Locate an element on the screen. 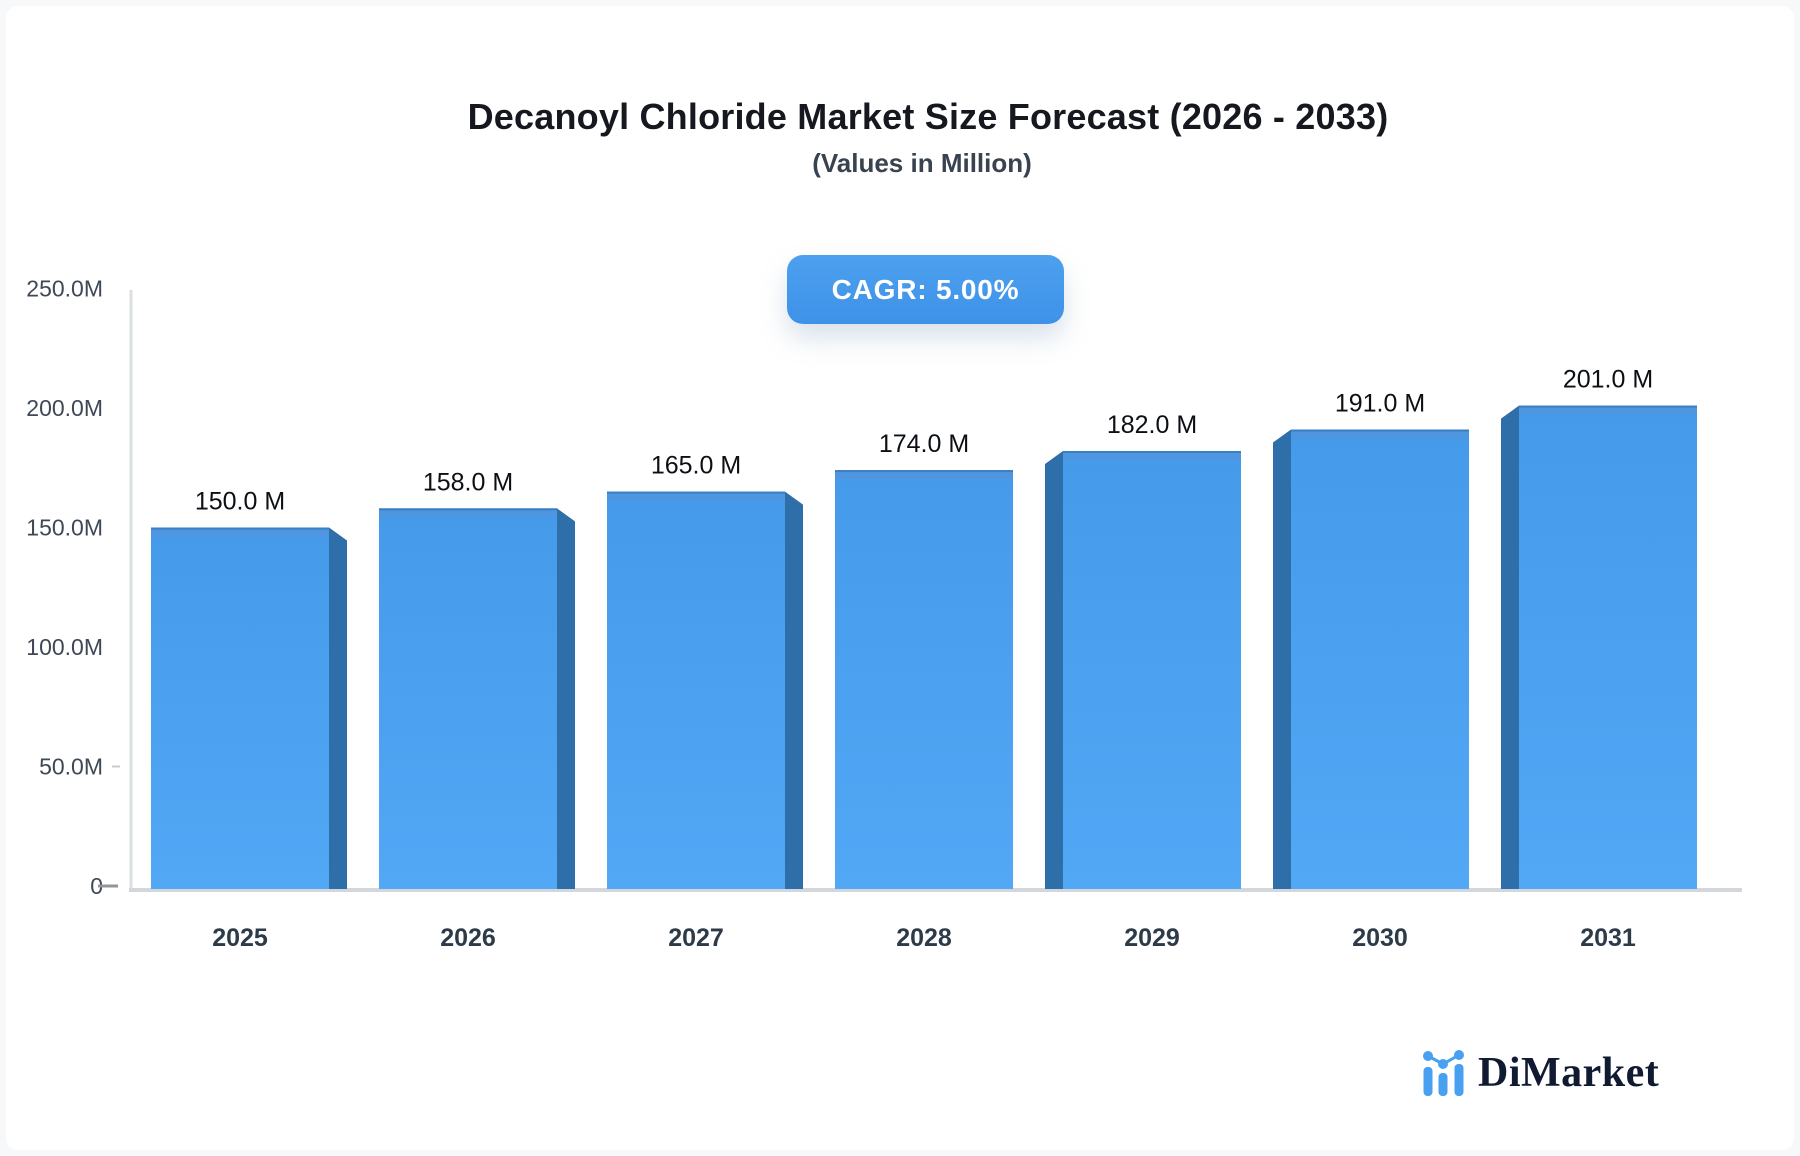 This screenshot has width=1800, height=1156. bar-group-2026: 158.0 M 2026 is located at coordinates (477, 710).